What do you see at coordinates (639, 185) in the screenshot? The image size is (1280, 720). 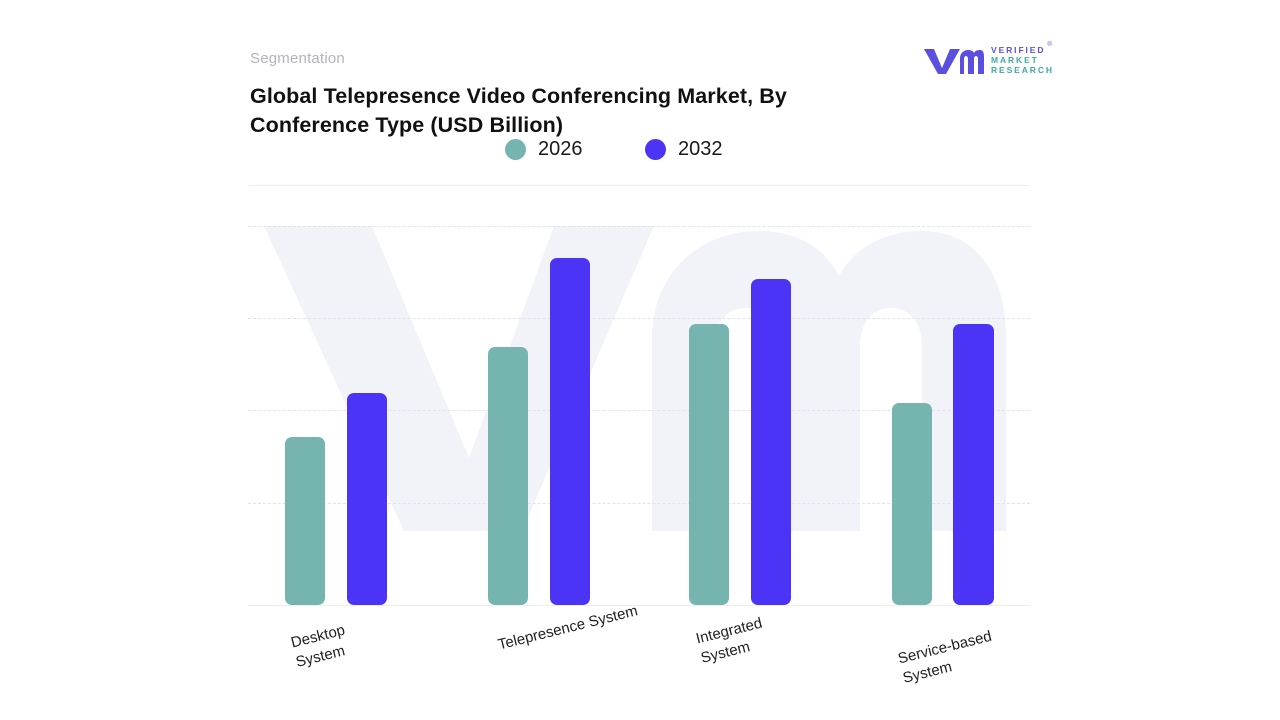 I see `header-divider` at bounding box center [639, 185].